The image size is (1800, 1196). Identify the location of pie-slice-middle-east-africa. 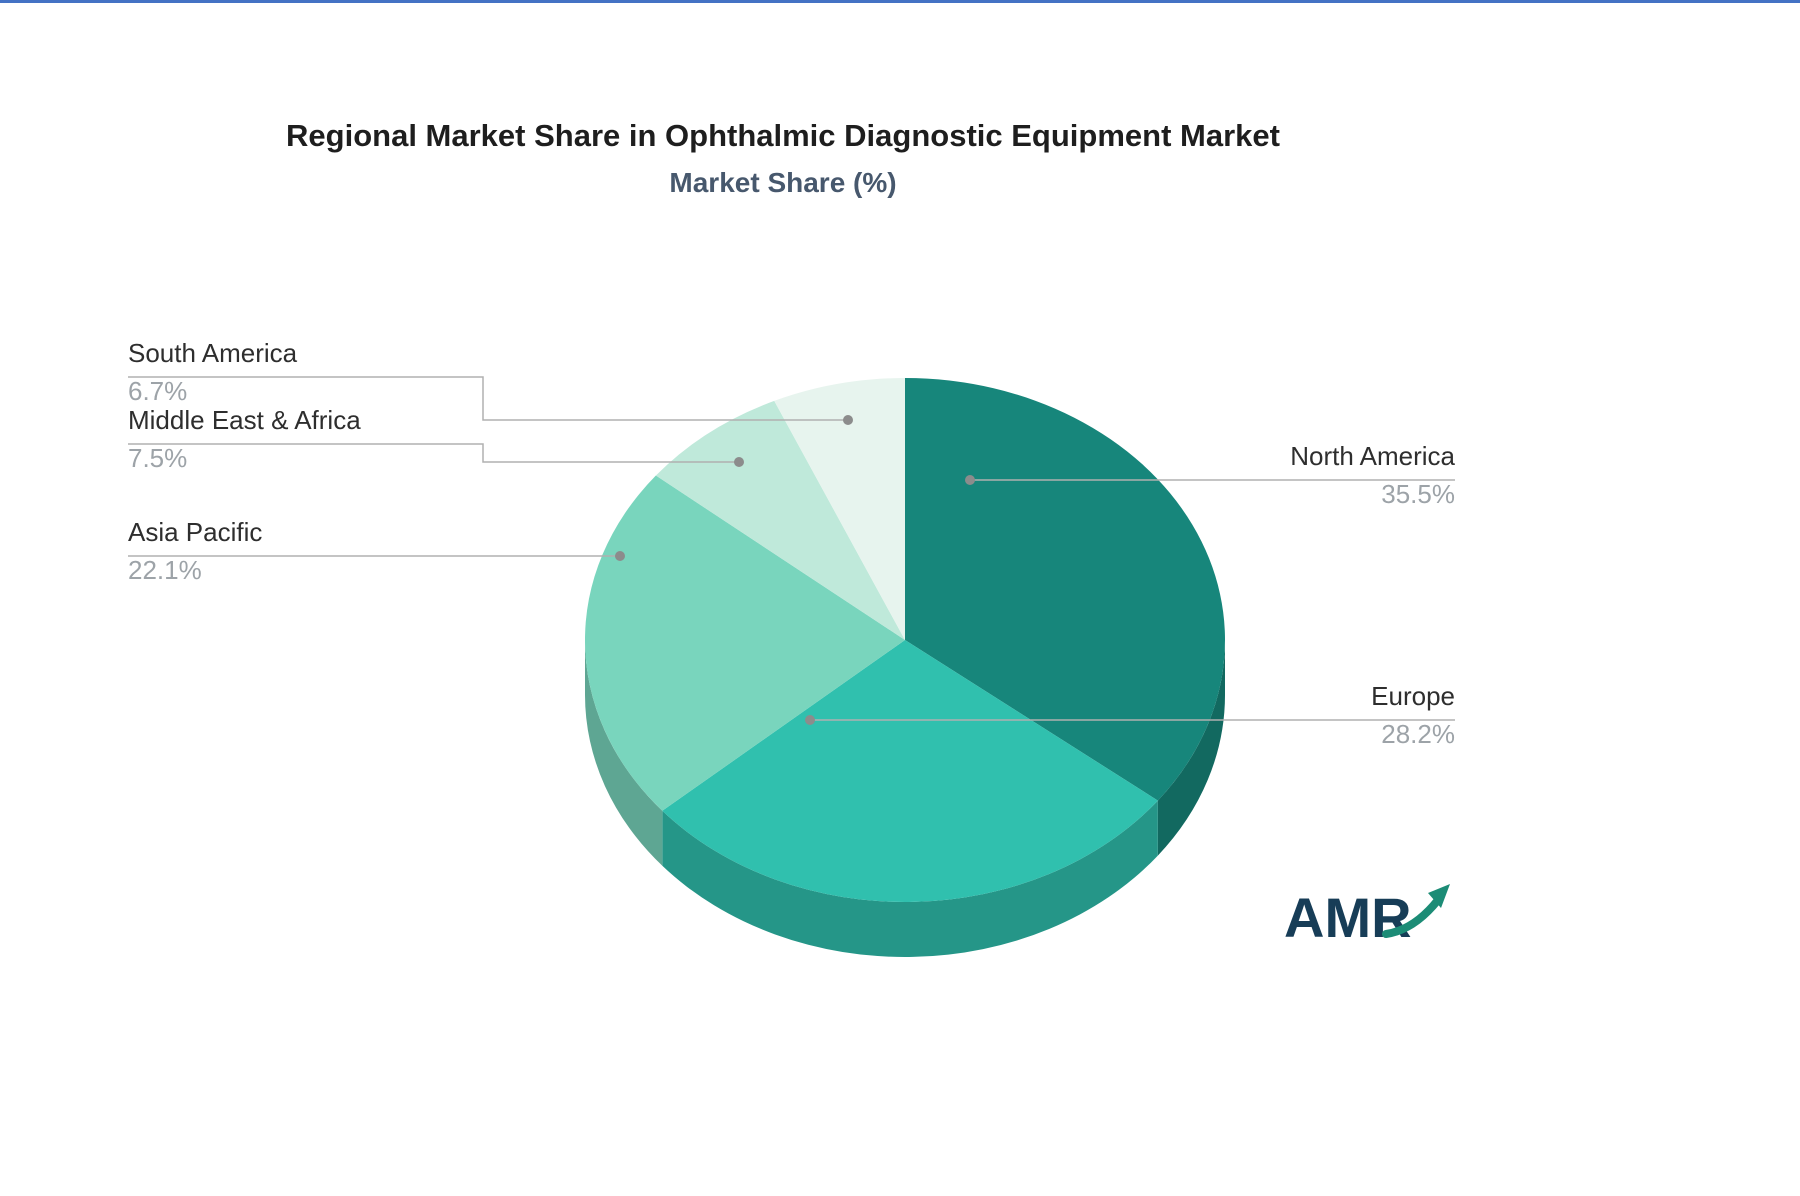
(780, 520).